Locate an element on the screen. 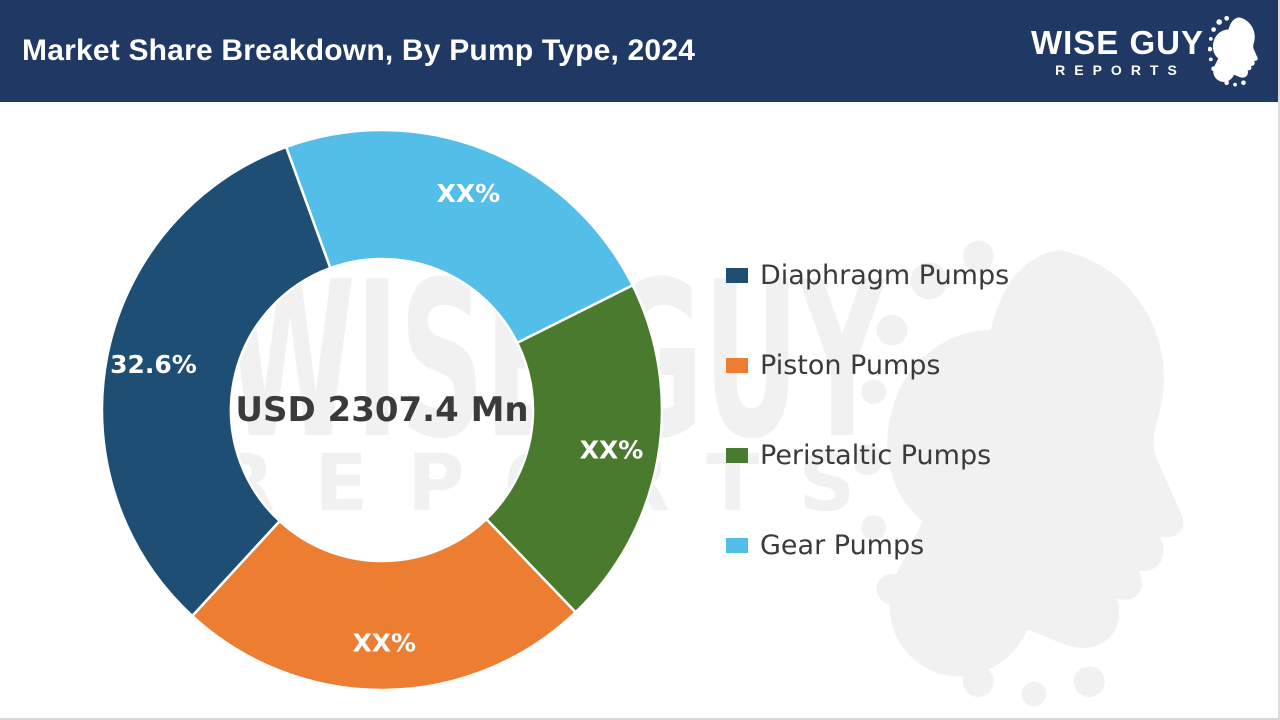 The image size is (1280, 720). legend-label: Piston Pumps is located at coordinates (850, 365).